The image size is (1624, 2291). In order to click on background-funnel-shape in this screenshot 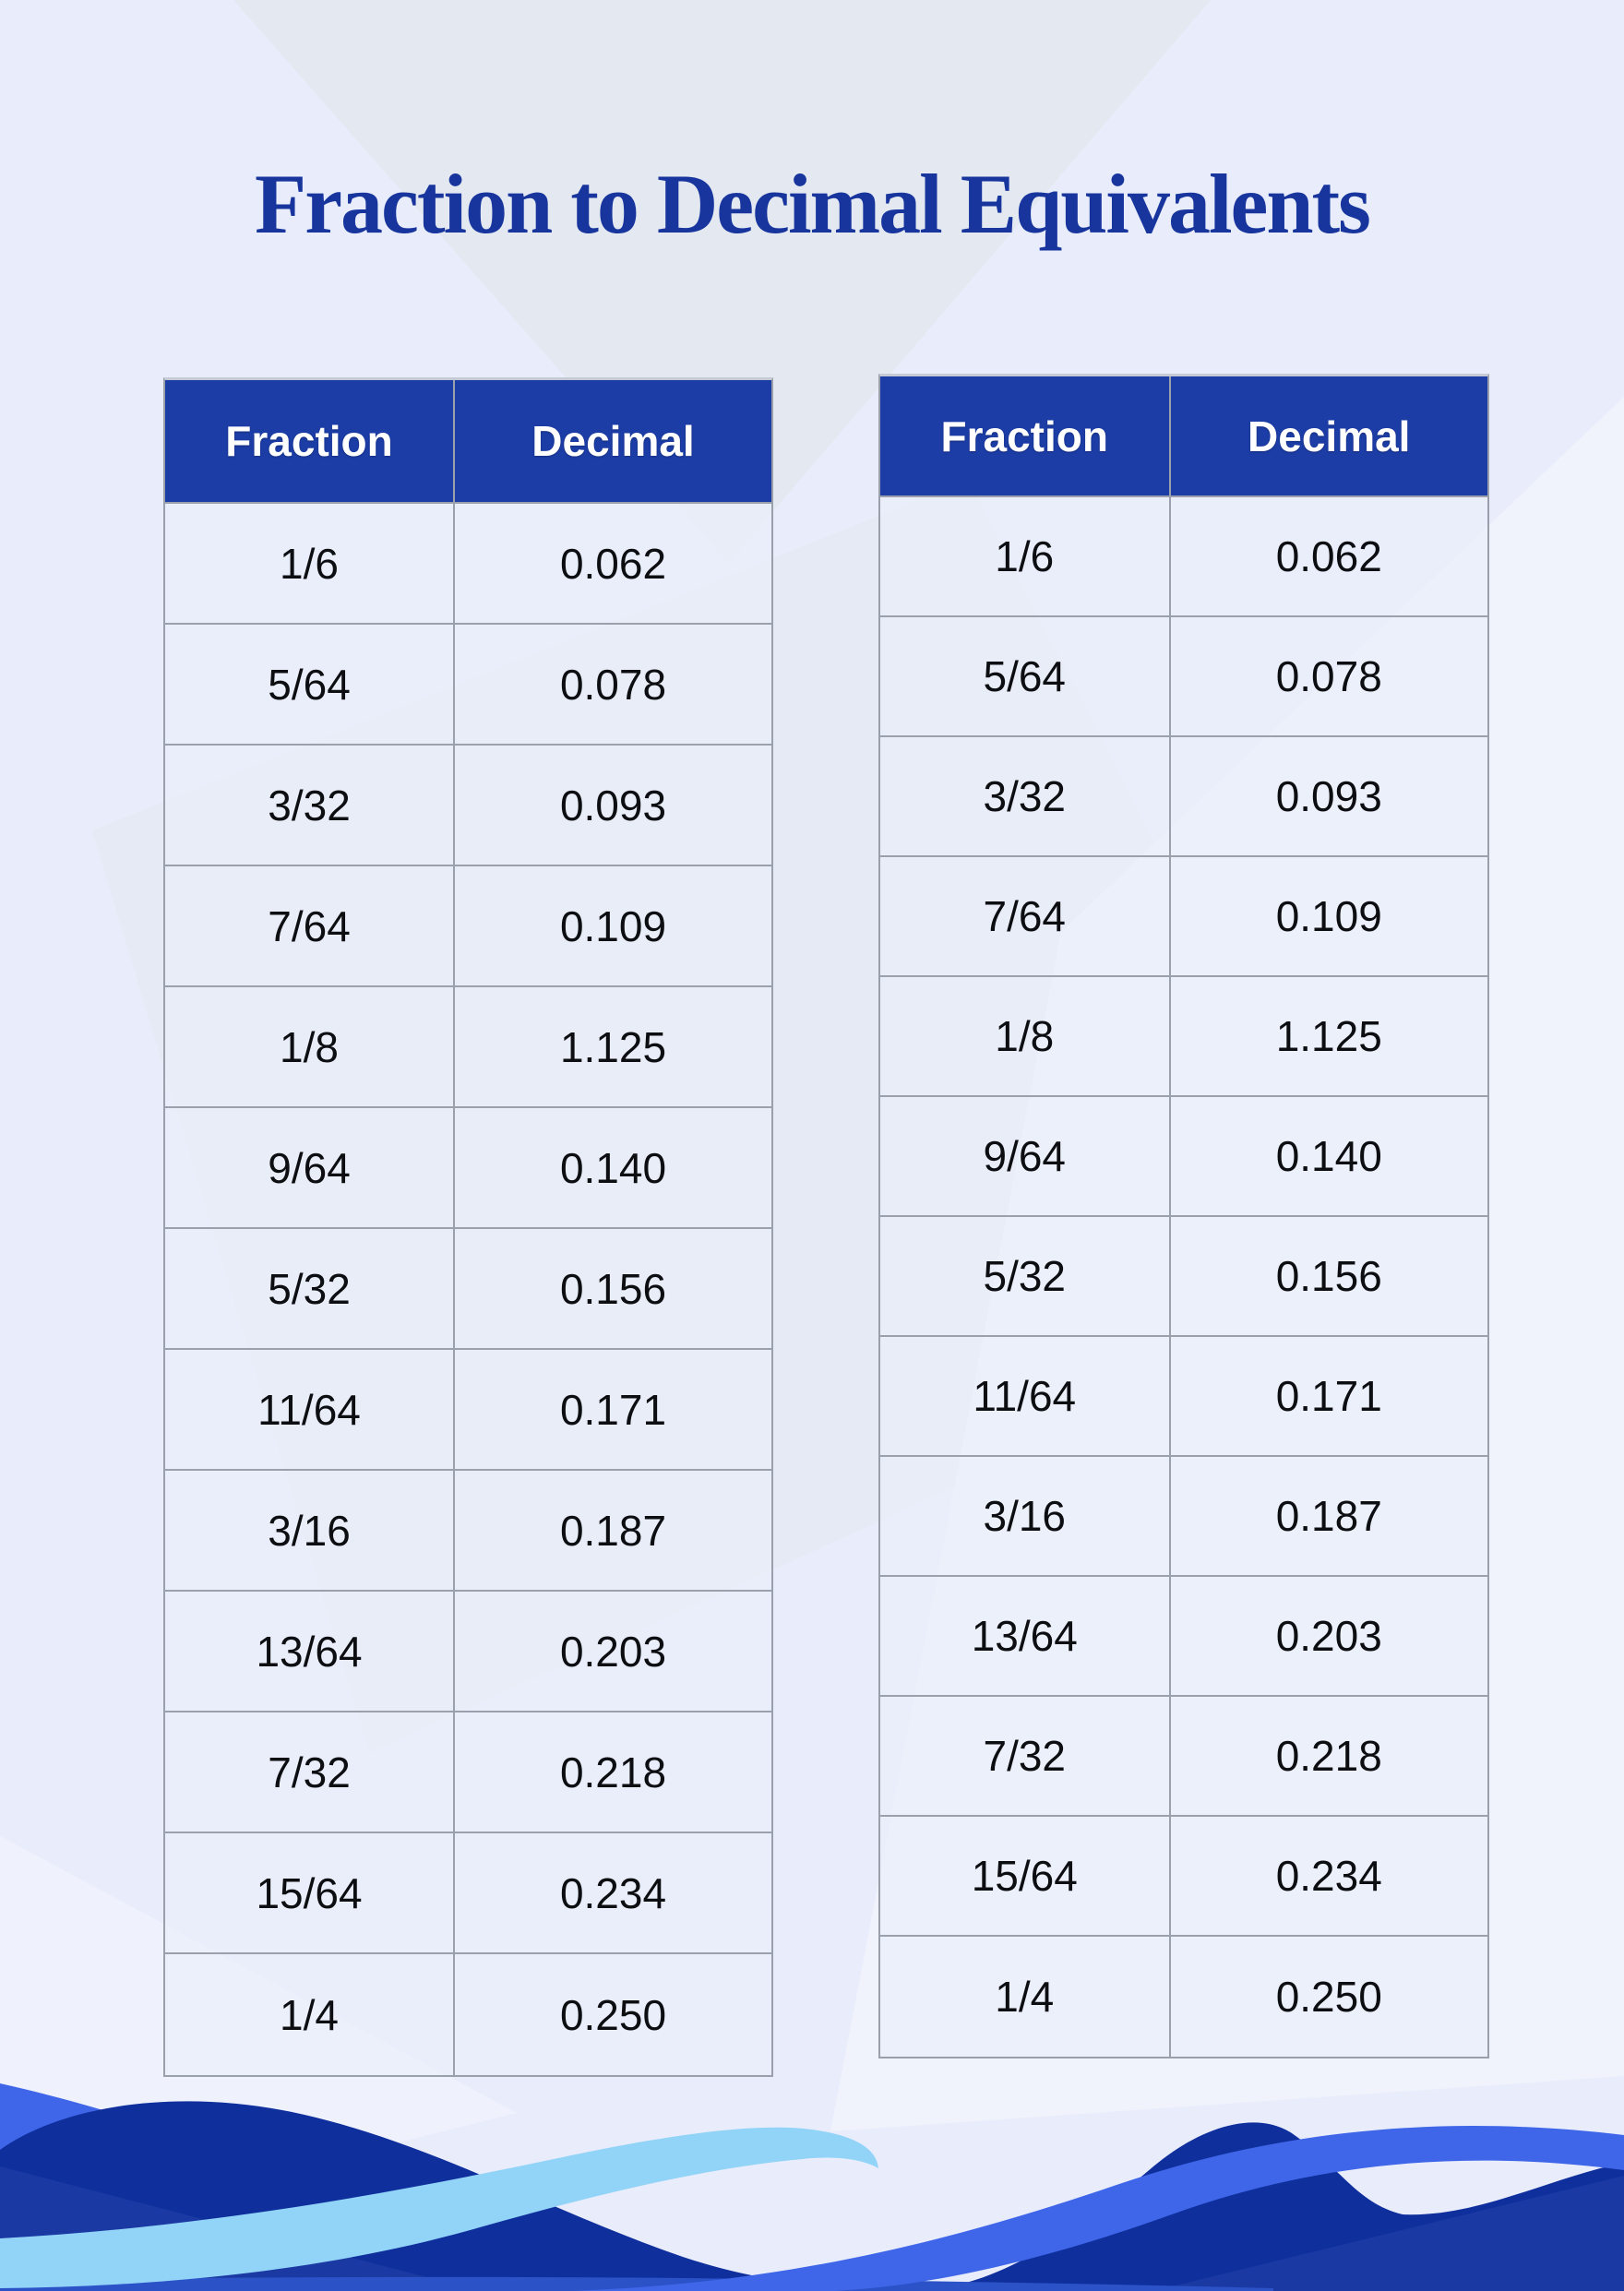, I will do `click(722, 281)`.